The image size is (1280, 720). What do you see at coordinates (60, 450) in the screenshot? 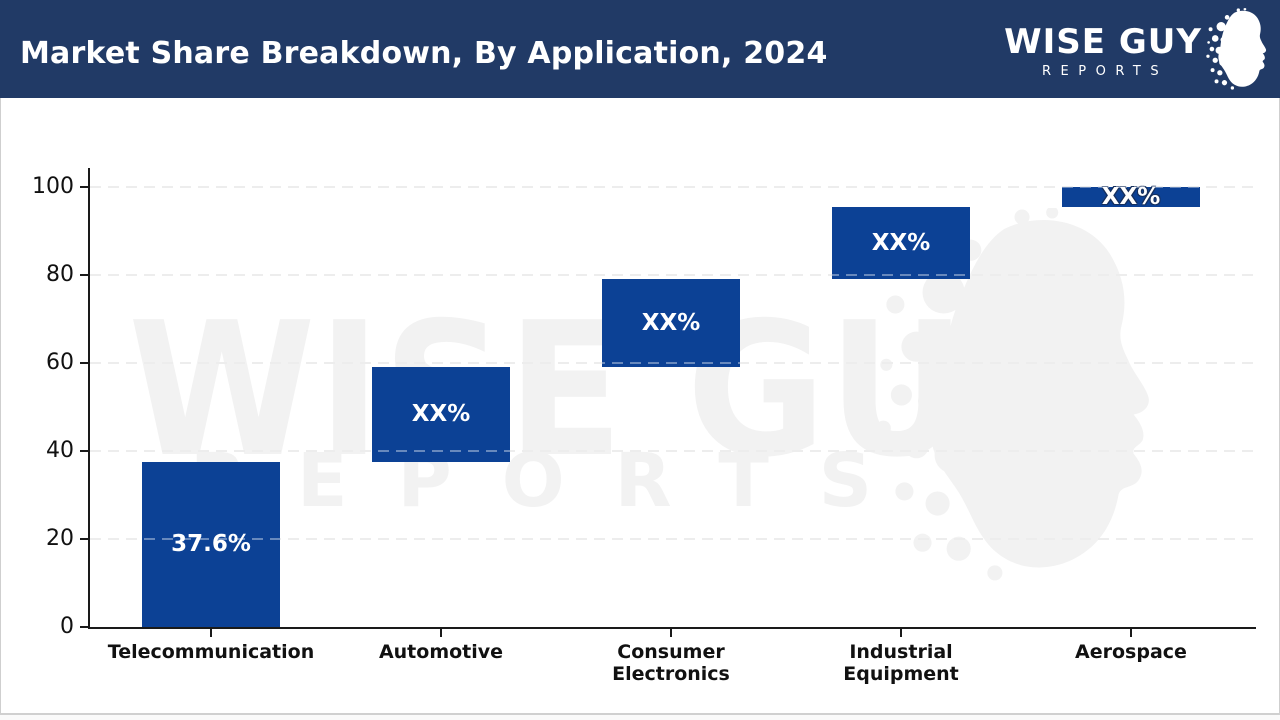
I see `y-tick-label: 40` at bounding box center [60, 450].